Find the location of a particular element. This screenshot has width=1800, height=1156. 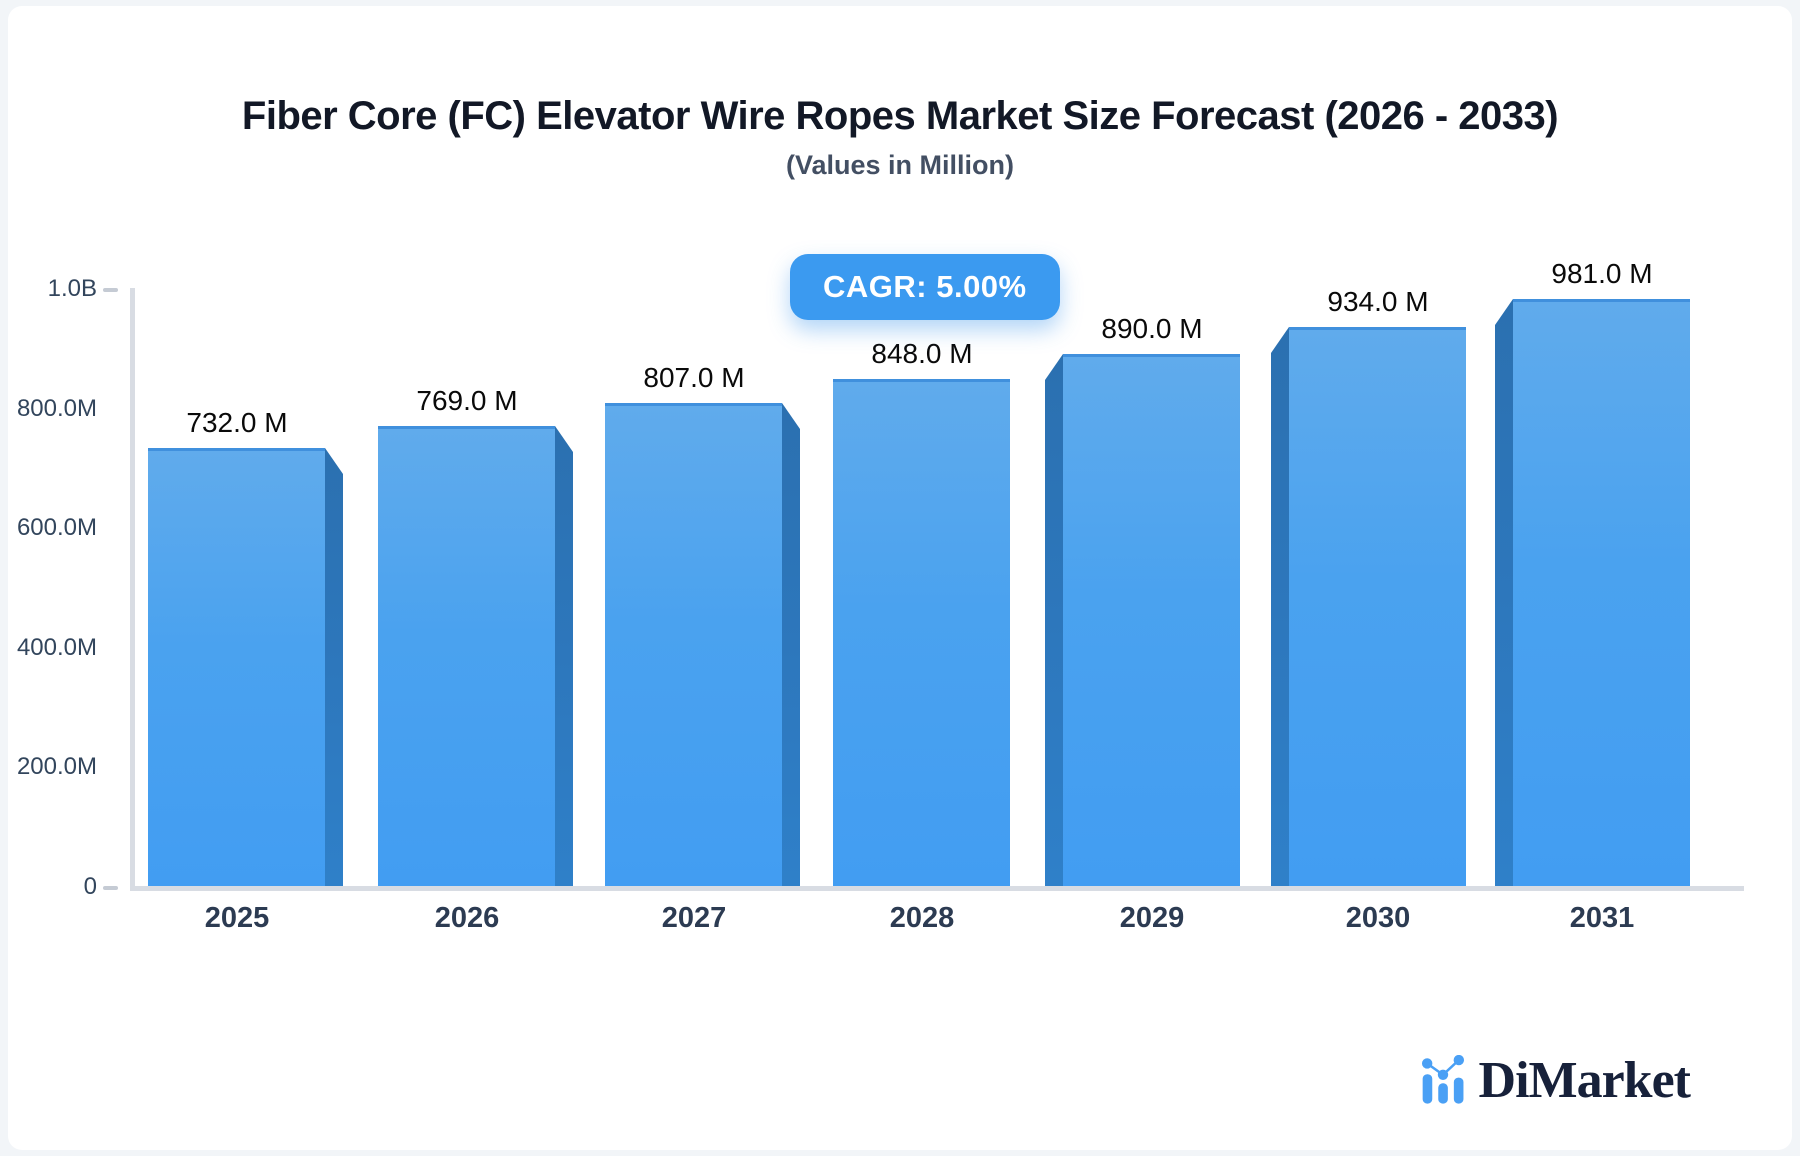

bar-2030-side-face is located at coordinates (1280, 606).